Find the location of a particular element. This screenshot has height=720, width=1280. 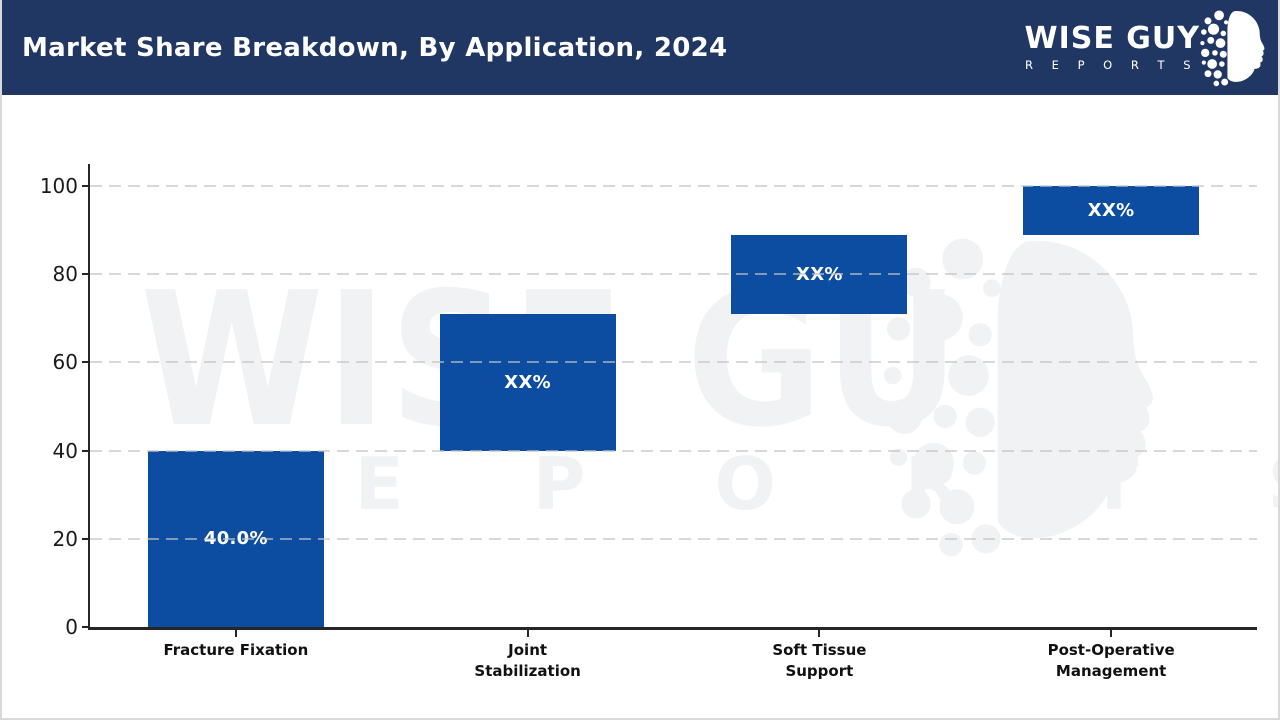

y-tick-label: 60 is located at coordinates (65, 362).